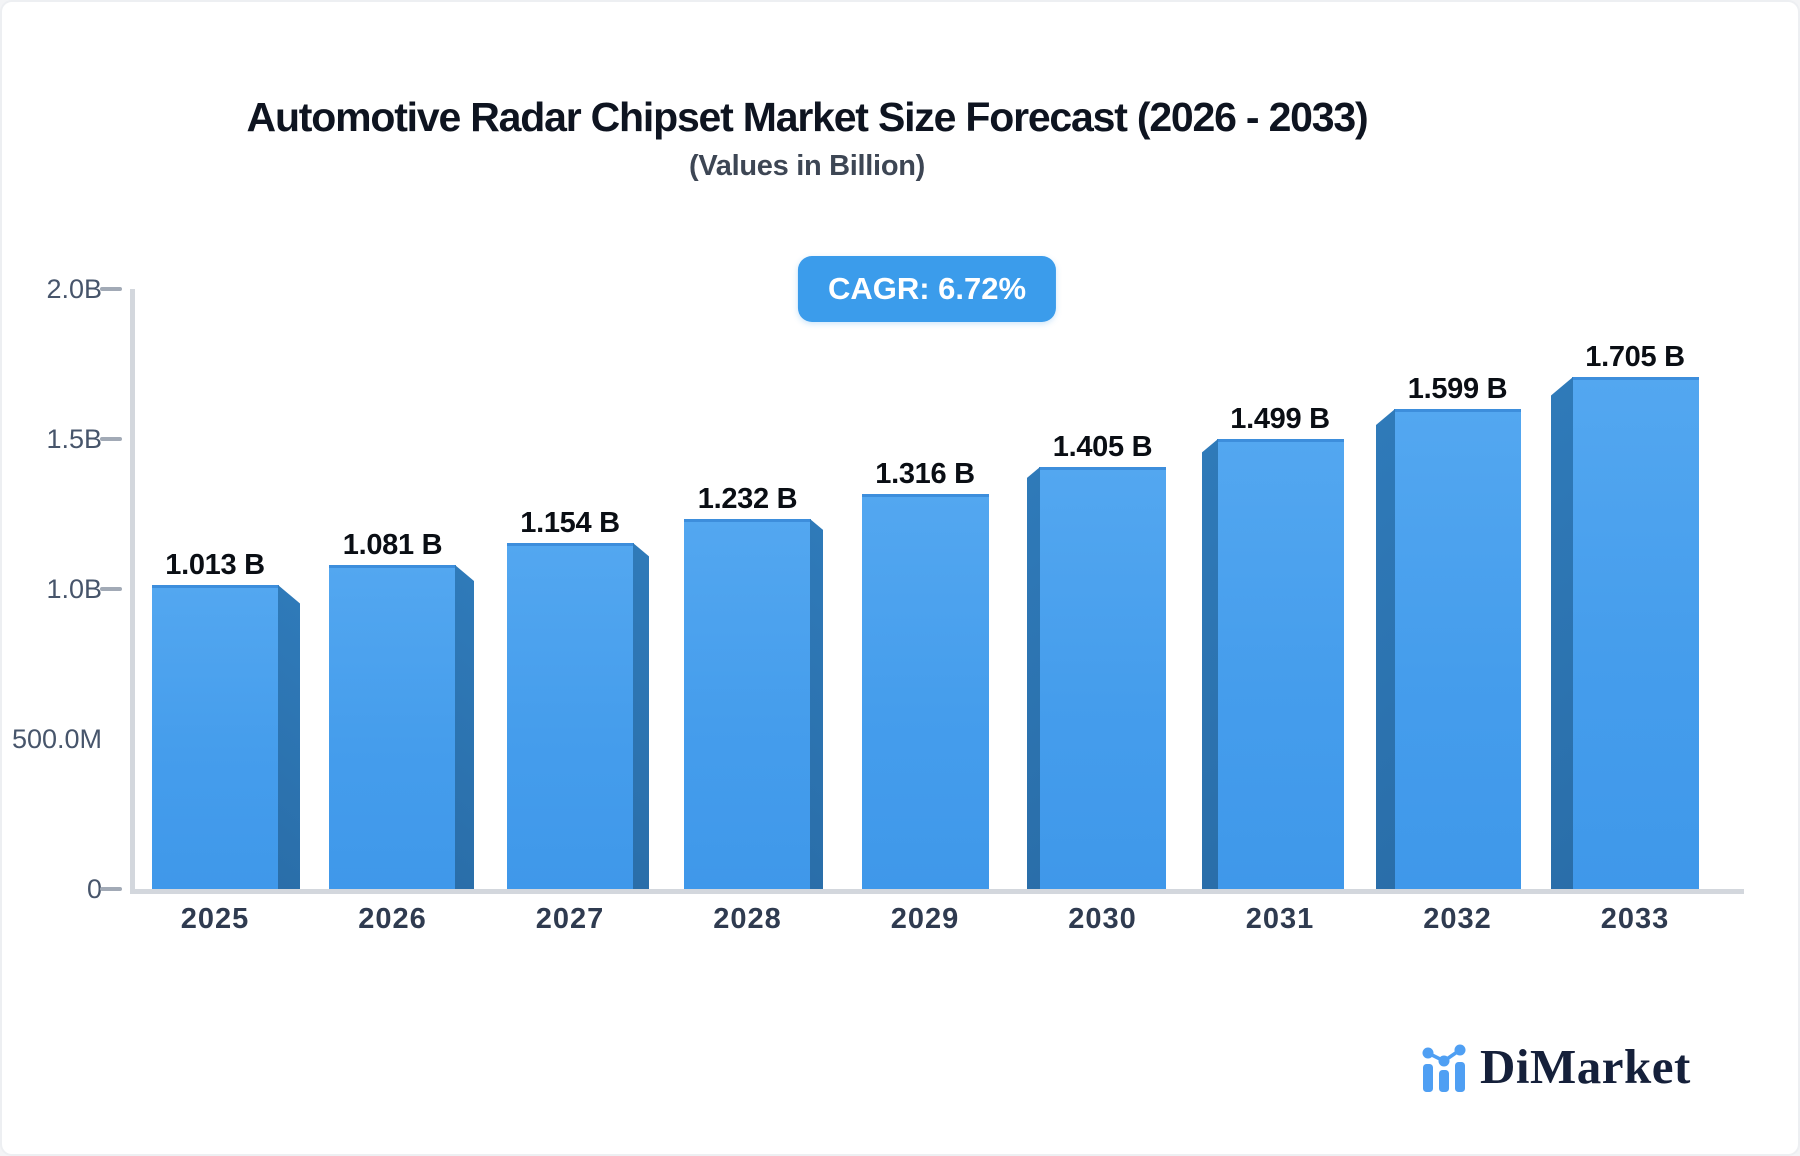 Image resolution: width=1800 pixels, height=1156 pixels. Describe the element at coordinates (74, 439) in the screenshot. I see `y-axis-tick-label: 1.5B` at that location.